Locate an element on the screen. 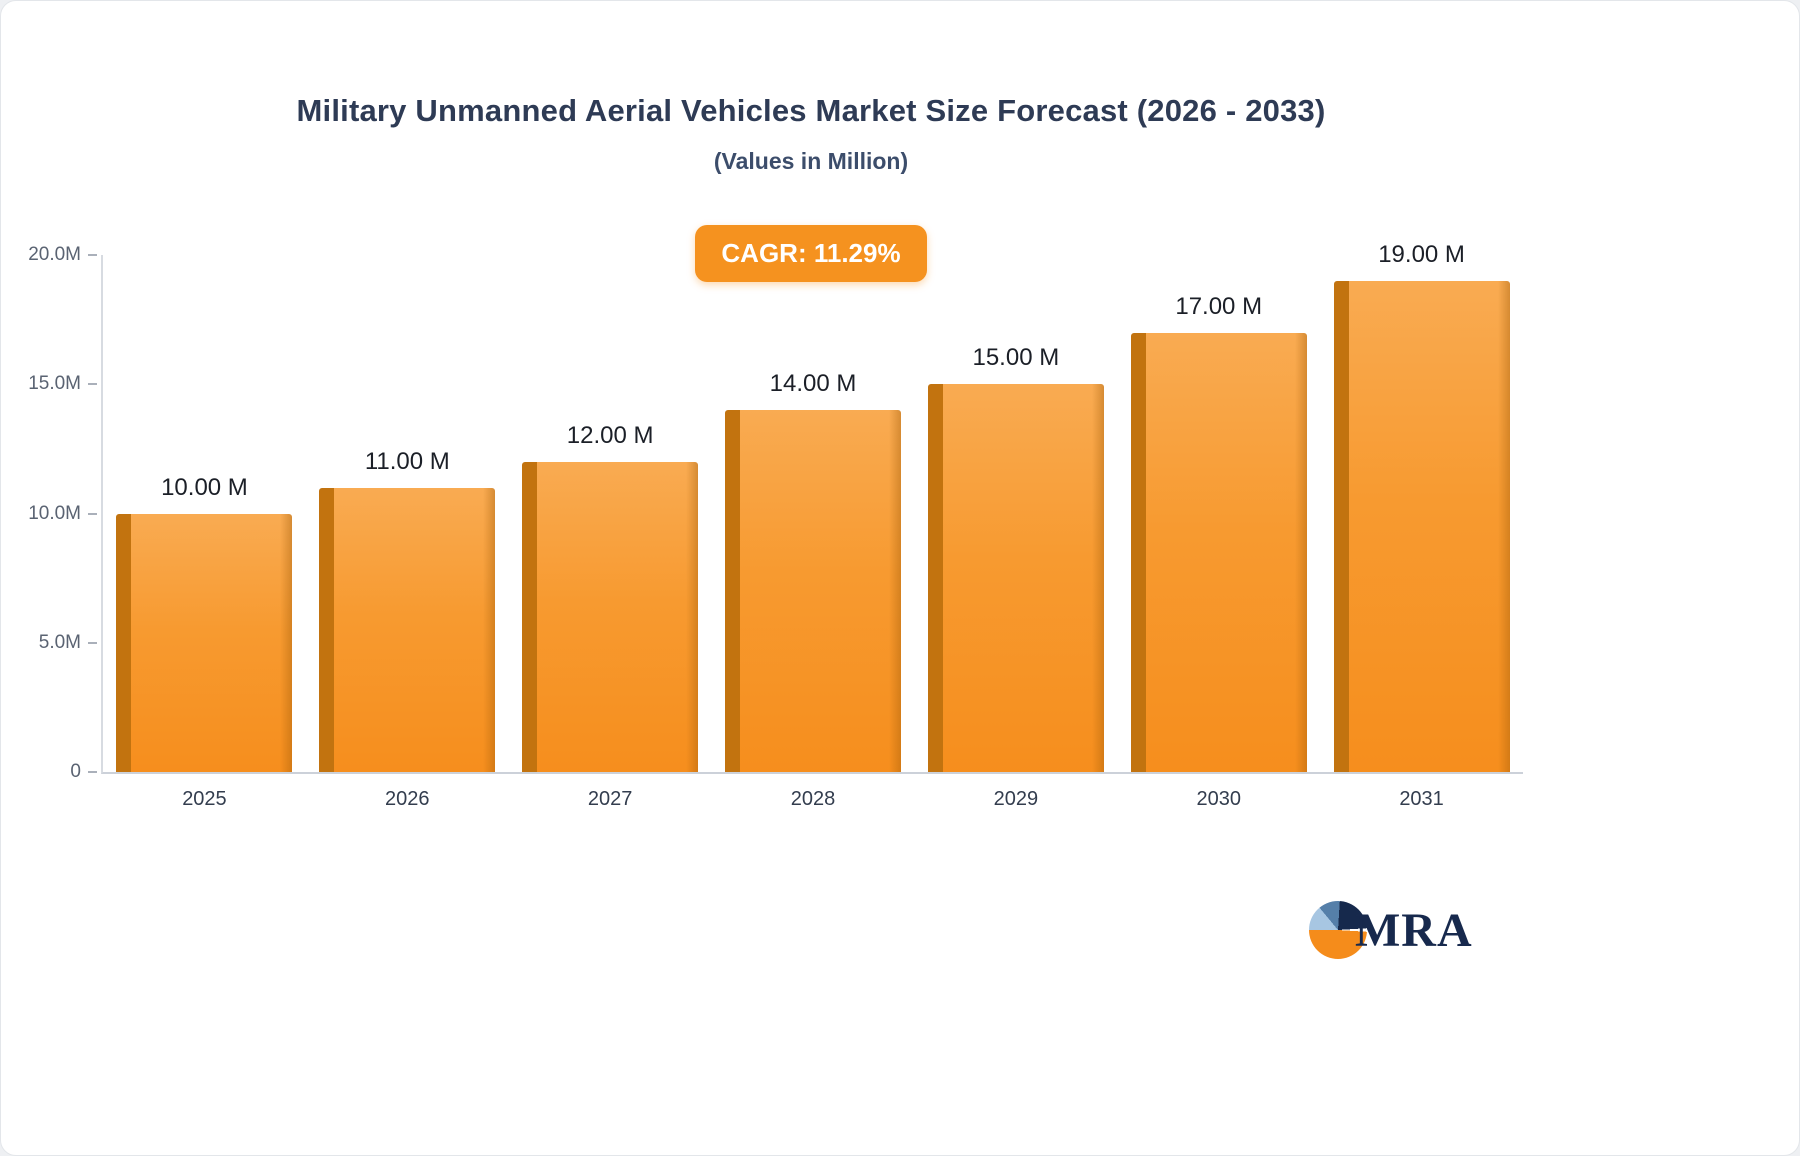 The image size is (1800, 1156). cagr-badge-row: CAGR: 11.29% is located at coordinates (811, 253).